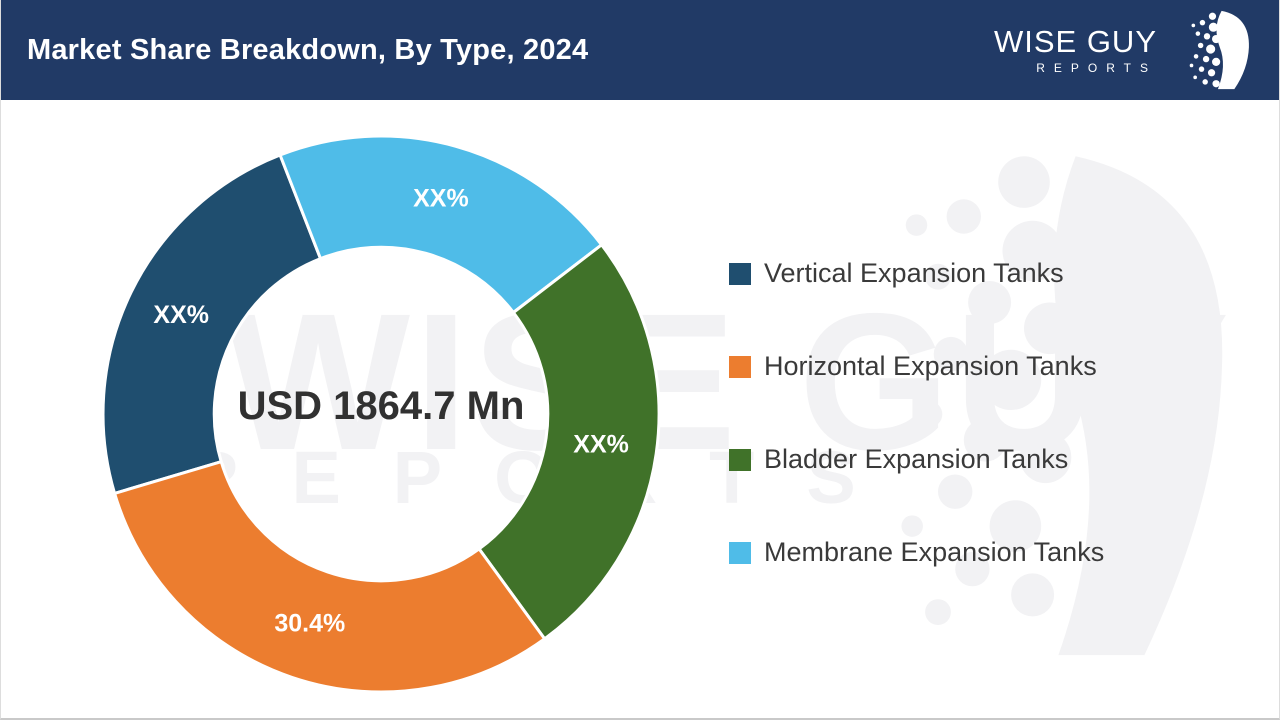 Image resolution: width=1280 pixels, height=720 pixels. What do you see at coordinates (181, 315) in the screenshot?
I see `donut-segment-label-0: XX%` at bounding box center [181, 315].